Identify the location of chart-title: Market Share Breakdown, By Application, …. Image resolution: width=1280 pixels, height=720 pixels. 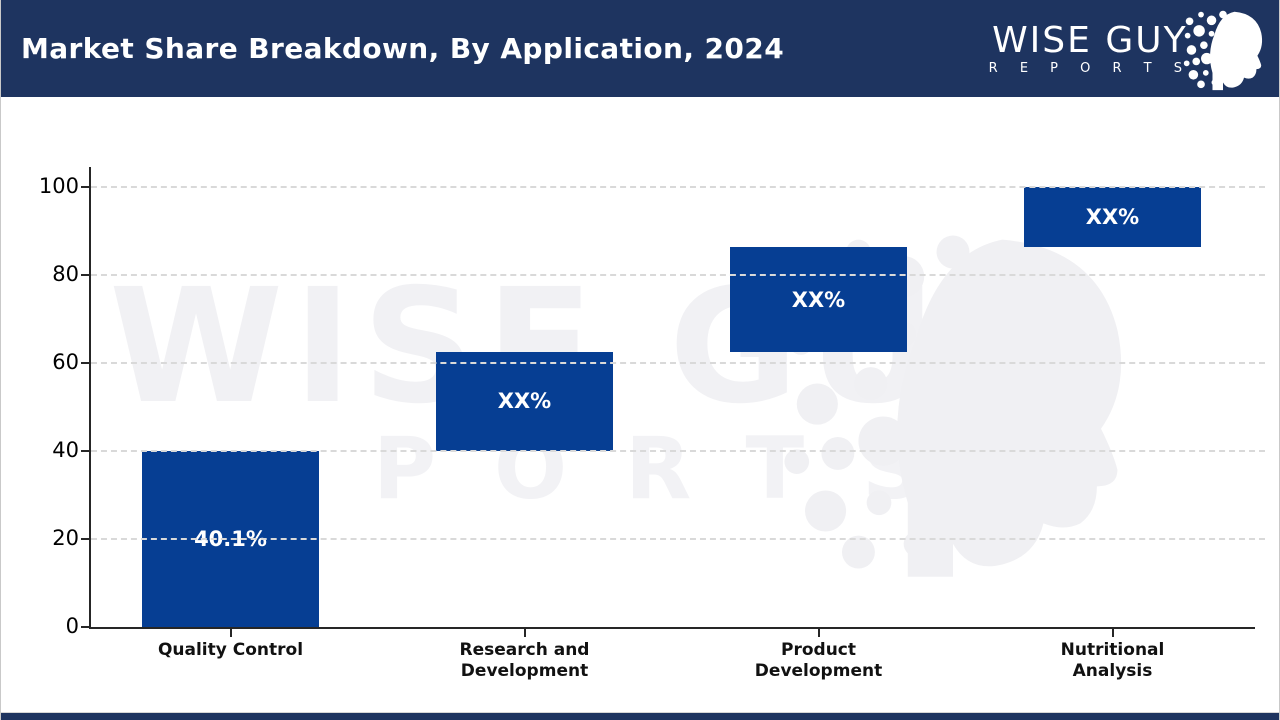
(403, 48).